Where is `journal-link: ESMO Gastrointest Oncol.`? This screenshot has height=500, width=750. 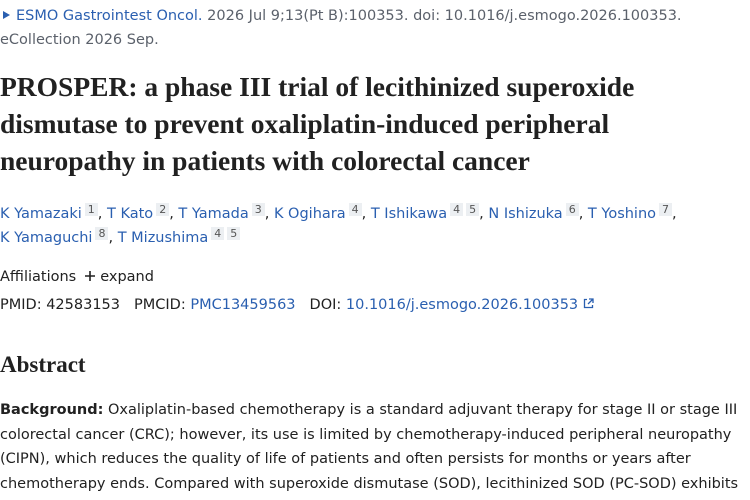
journal-link: ESMO Gastrointest Oncol. is located at coordinates (109, 16).